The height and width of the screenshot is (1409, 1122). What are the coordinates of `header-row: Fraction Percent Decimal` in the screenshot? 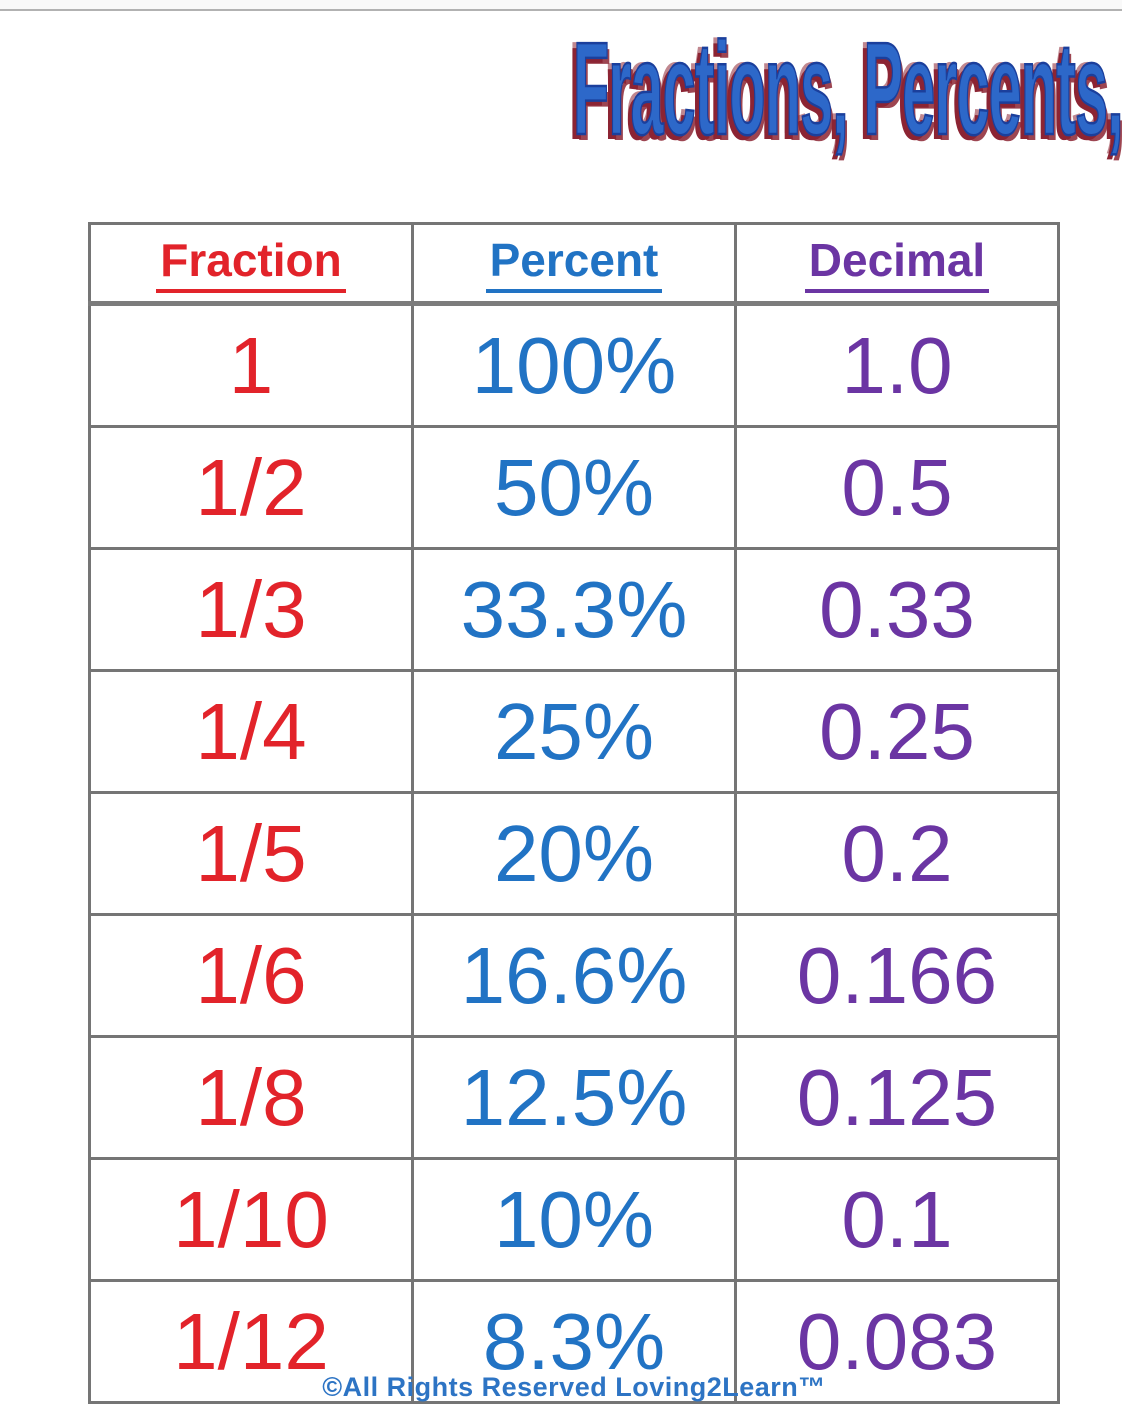 It's located at (574, 264).